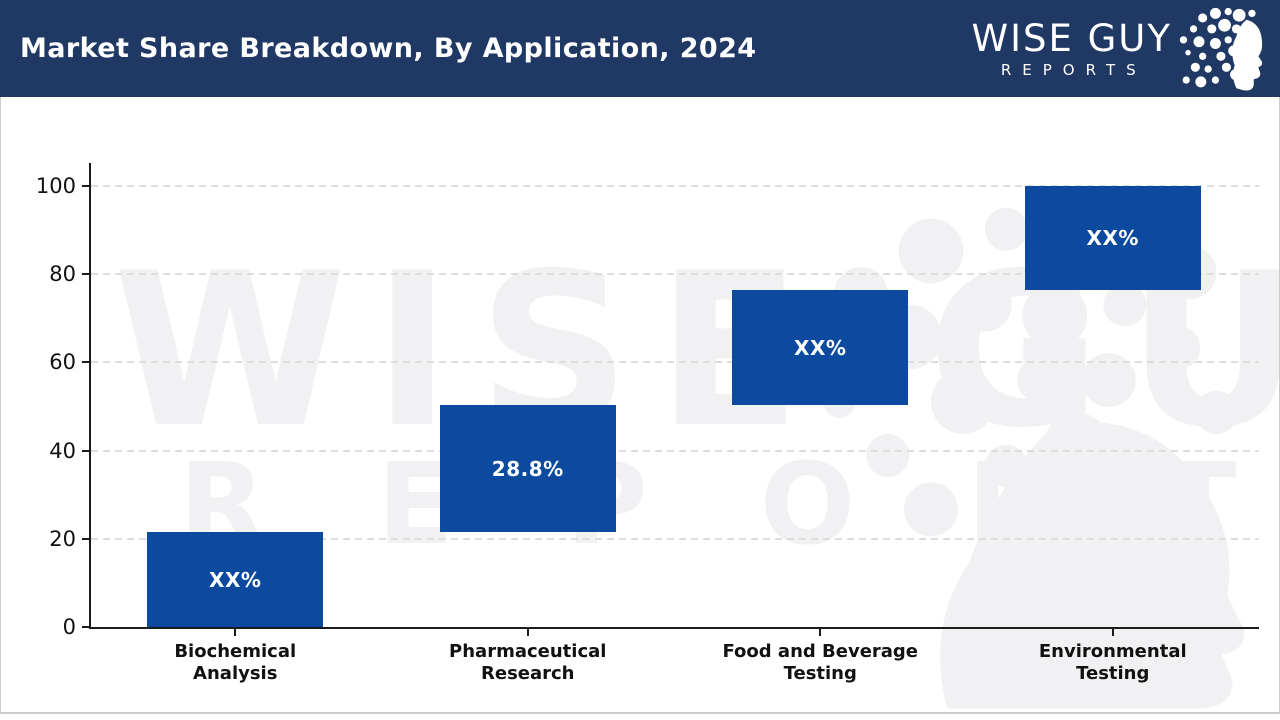 This screenshot has height=720, width=1280. Describe the element at coordinates (235, 673) in the screenshot. I see `x-category-label-line: Analysis` at that location.